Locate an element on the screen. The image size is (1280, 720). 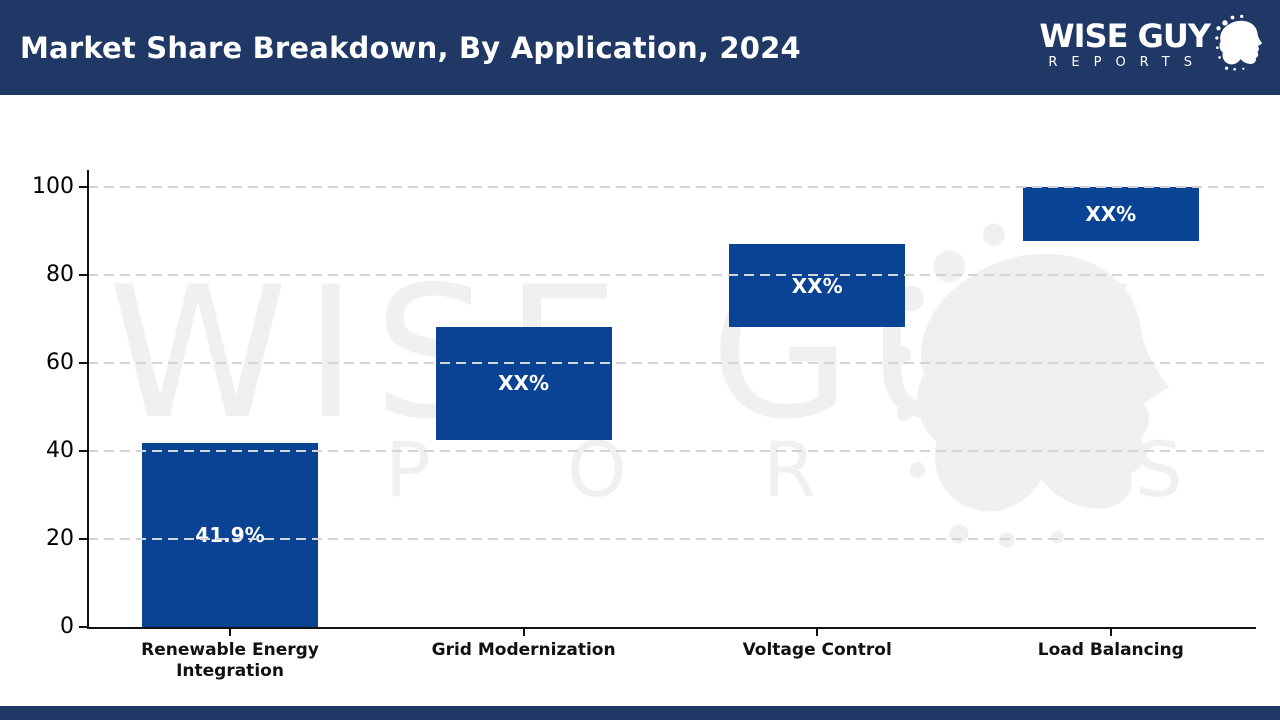
y-tick-label-100: 100 is located at coordinates (53, 186).